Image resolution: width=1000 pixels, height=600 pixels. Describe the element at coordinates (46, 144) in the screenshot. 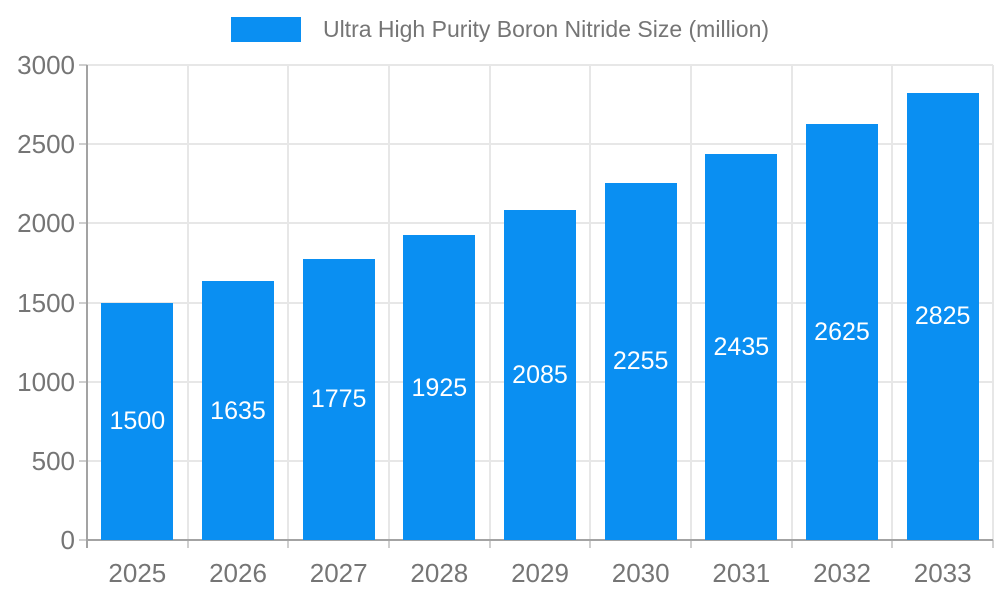

I see `y-tick-label: 2500` at that location.